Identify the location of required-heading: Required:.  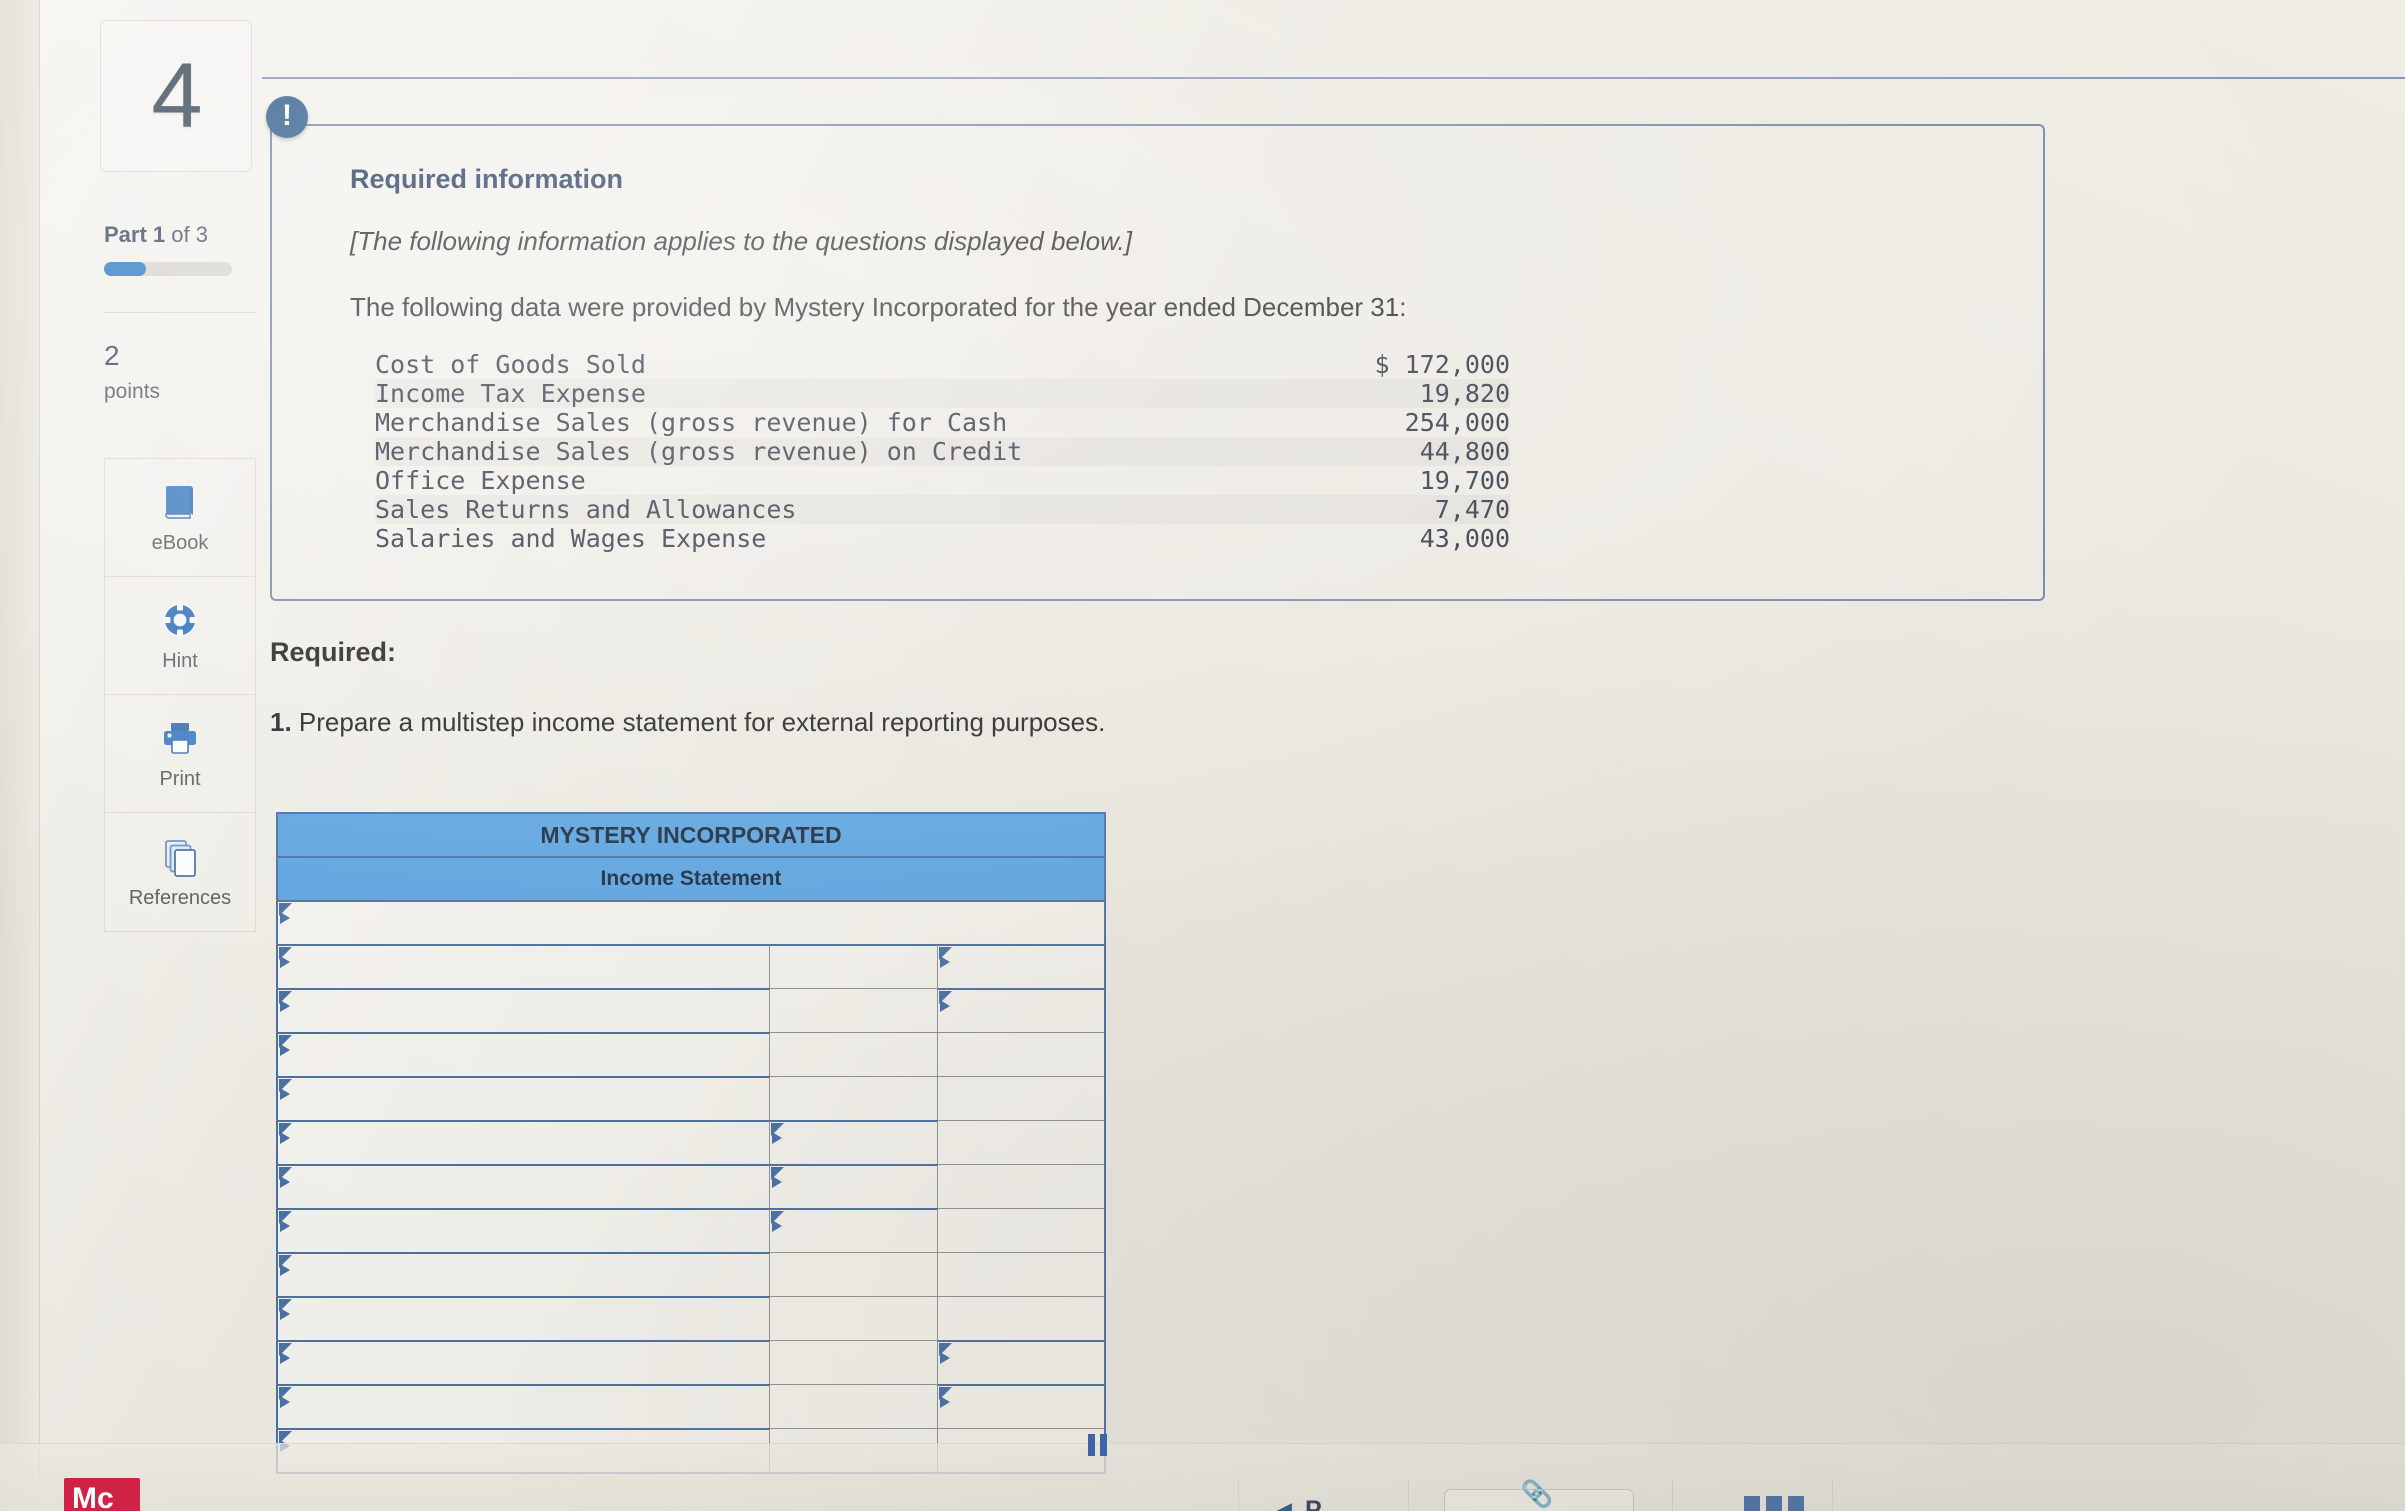
(333, 652).